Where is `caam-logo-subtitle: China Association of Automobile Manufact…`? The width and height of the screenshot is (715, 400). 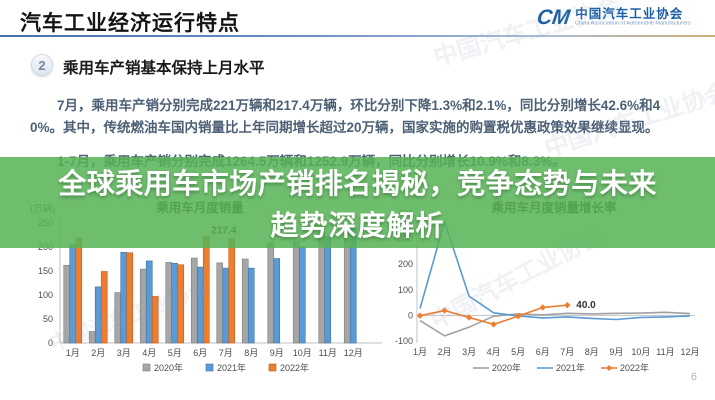
caam-logo-subtitle: China Association of Automobile Manufact… is located at coordinates (633, 24).